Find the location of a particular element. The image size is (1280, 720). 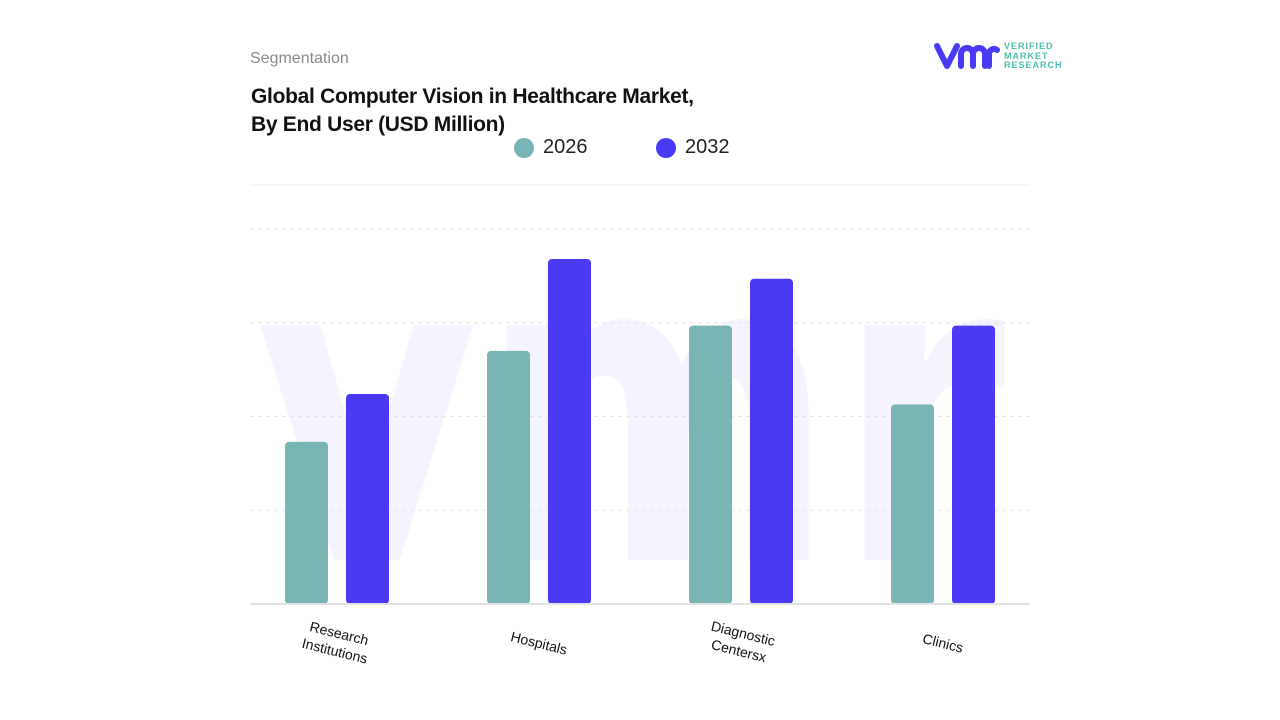

vmr-logo: VERIFIED MARKET RESEARCH is located at coordinates (998, 56).